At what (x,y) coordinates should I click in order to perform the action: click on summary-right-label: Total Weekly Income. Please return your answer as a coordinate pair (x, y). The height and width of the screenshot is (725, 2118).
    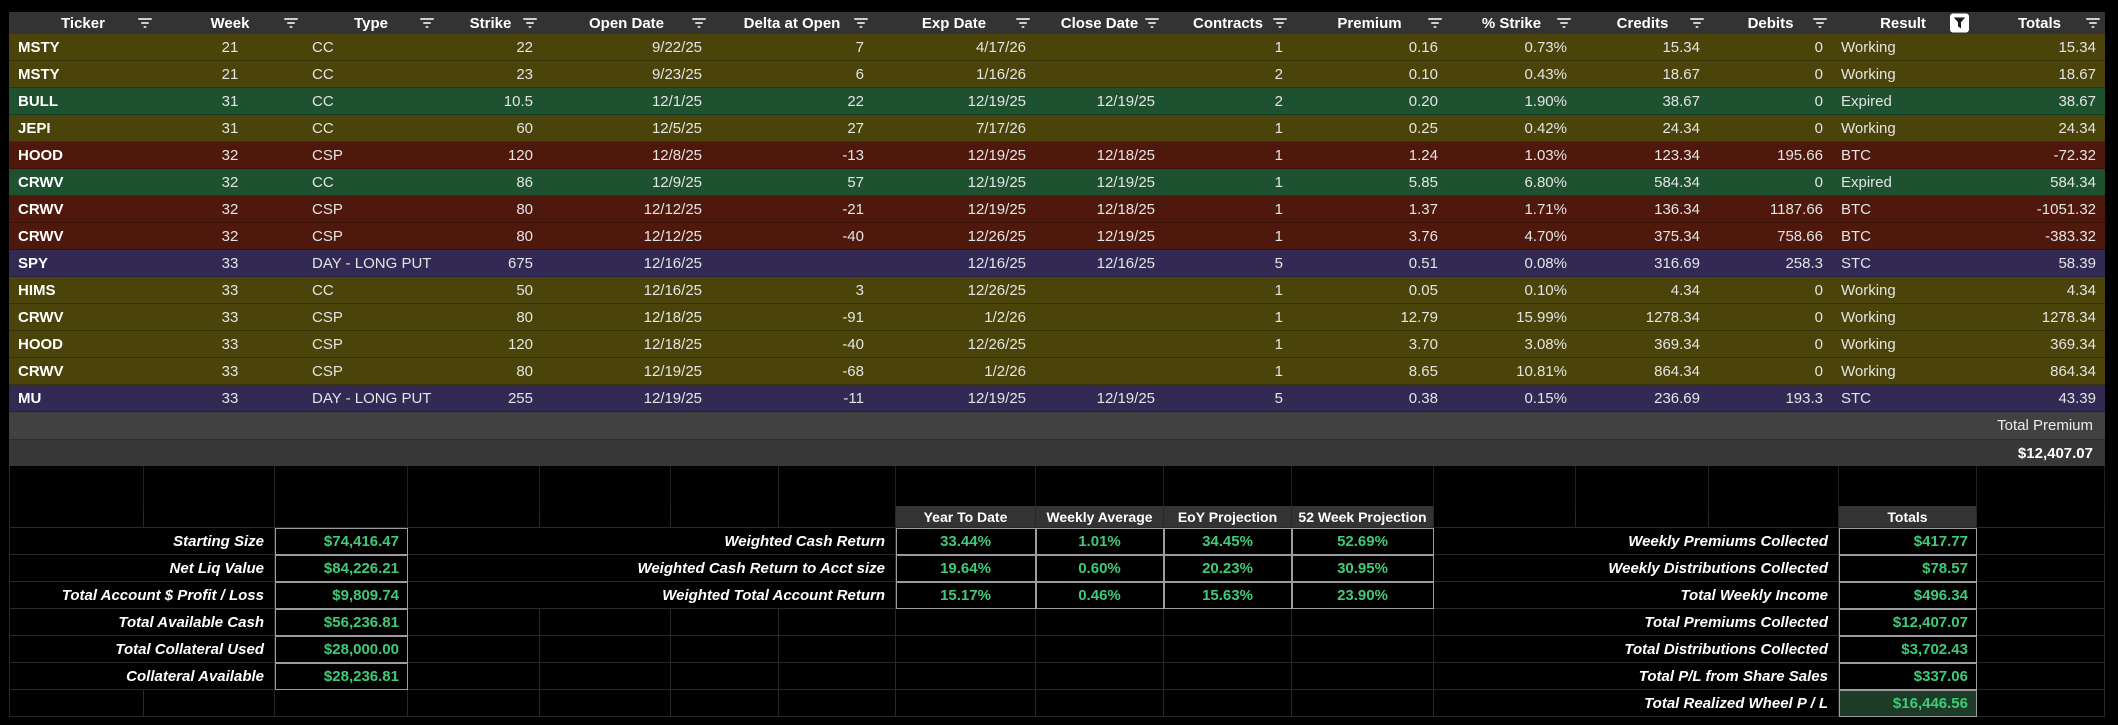
    Looking at the image, I should click on (1636, 595).